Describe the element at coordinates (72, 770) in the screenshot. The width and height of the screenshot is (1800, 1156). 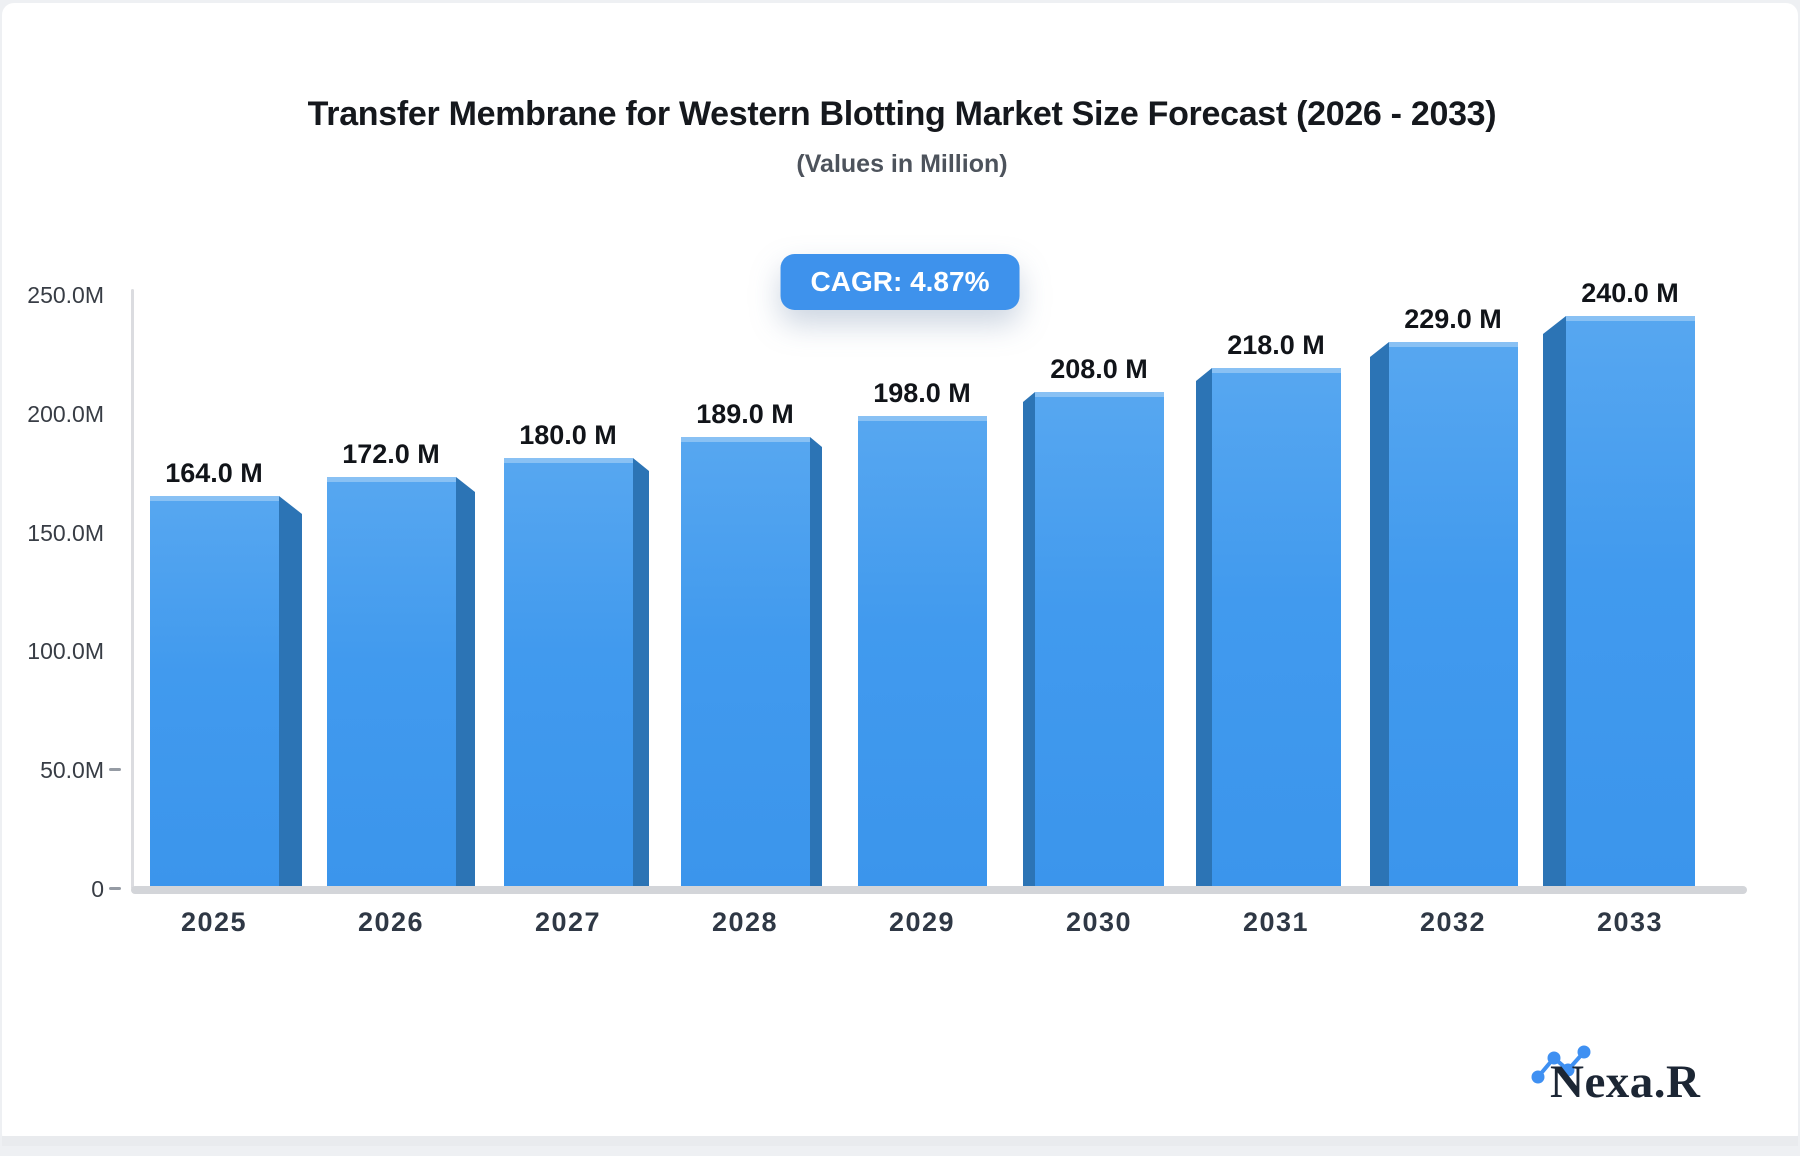
I see `y-tick-label-50.0M: 50.0M` at that location.